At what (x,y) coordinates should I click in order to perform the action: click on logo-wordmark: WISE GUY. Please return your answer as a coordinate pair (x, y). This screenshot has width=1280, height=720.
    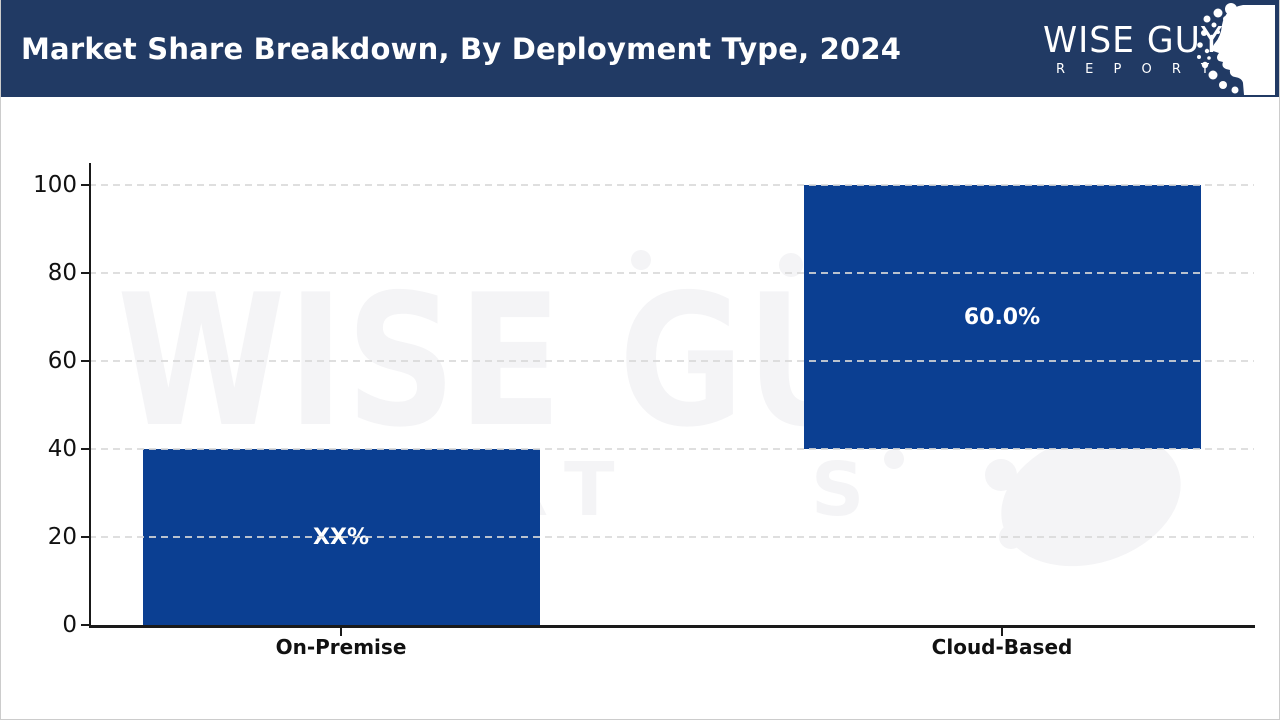
    Looking at the image, I should click on (1133, 40).